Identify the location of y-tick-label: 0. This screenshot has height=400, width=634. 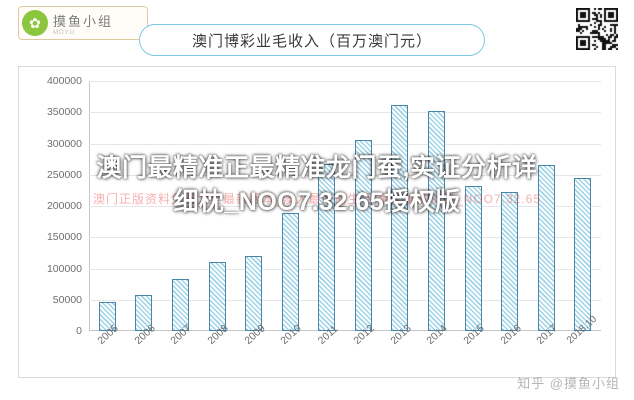
(79, 331).